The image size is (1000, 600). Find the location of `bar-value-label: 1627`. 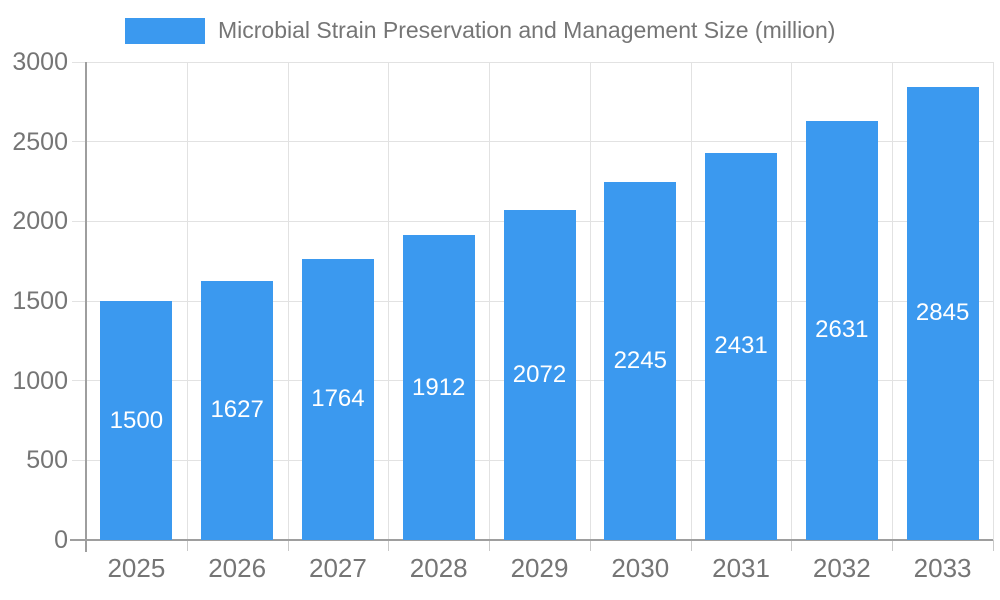

bar-value-label: 1627 is located at coordinates (237, 410).